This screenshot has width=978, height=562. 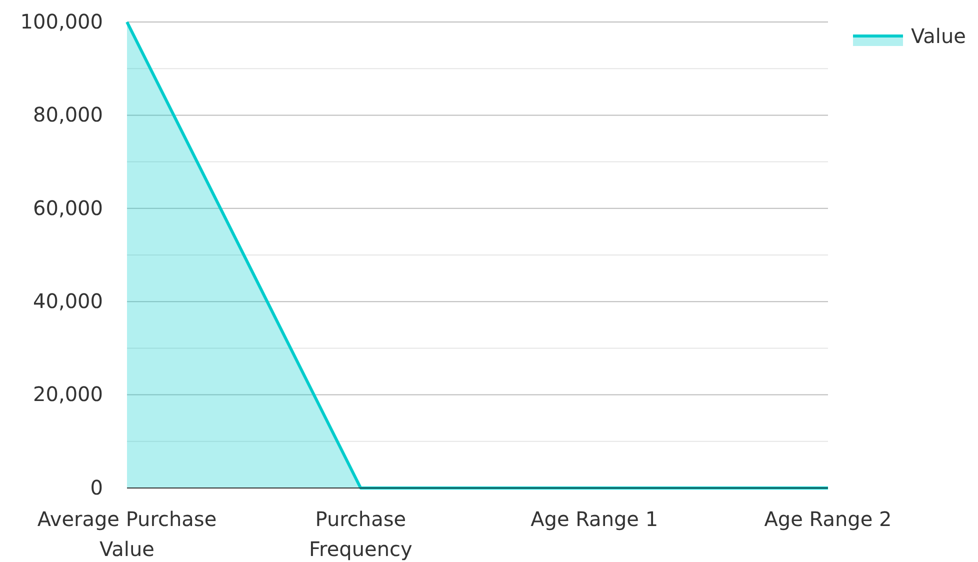 What do you see at coordinates (68, 208) in the screenshot?
I see `y-tick-label: 60,000` at bounding box center [68, 208].